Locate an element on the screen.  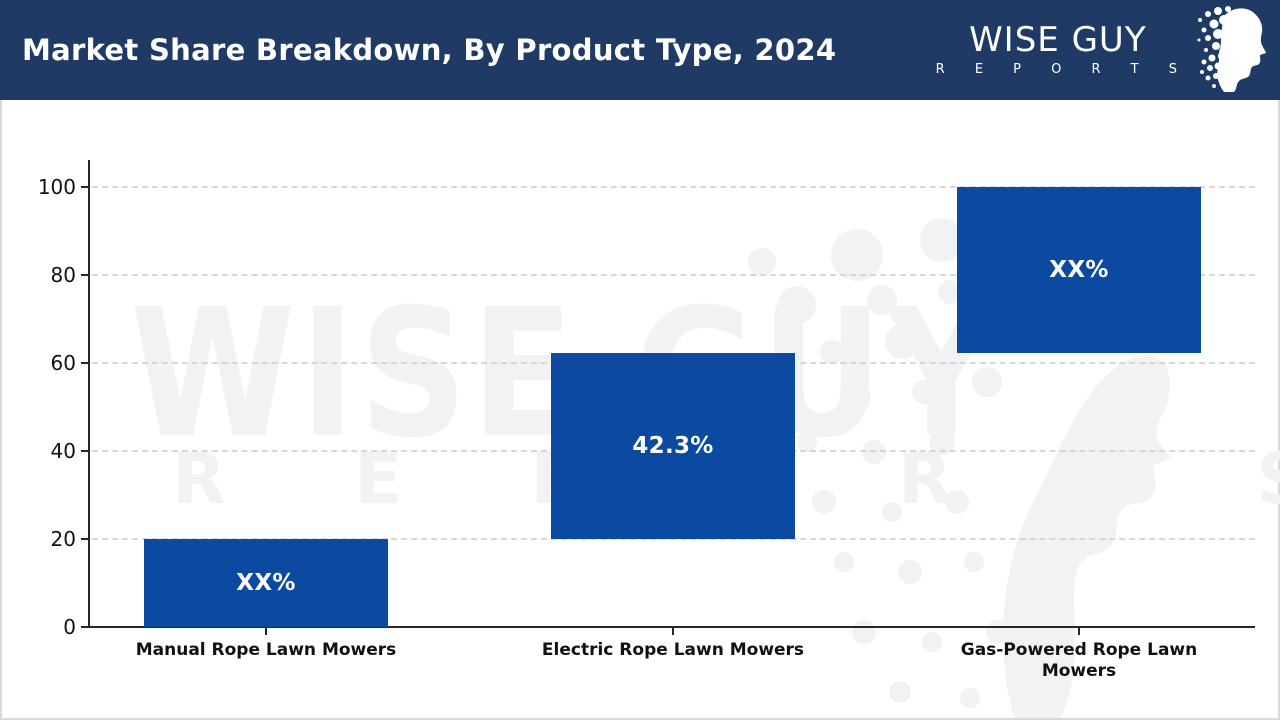
y-tick-label-60: 60 is located at coordinates (63, 363).